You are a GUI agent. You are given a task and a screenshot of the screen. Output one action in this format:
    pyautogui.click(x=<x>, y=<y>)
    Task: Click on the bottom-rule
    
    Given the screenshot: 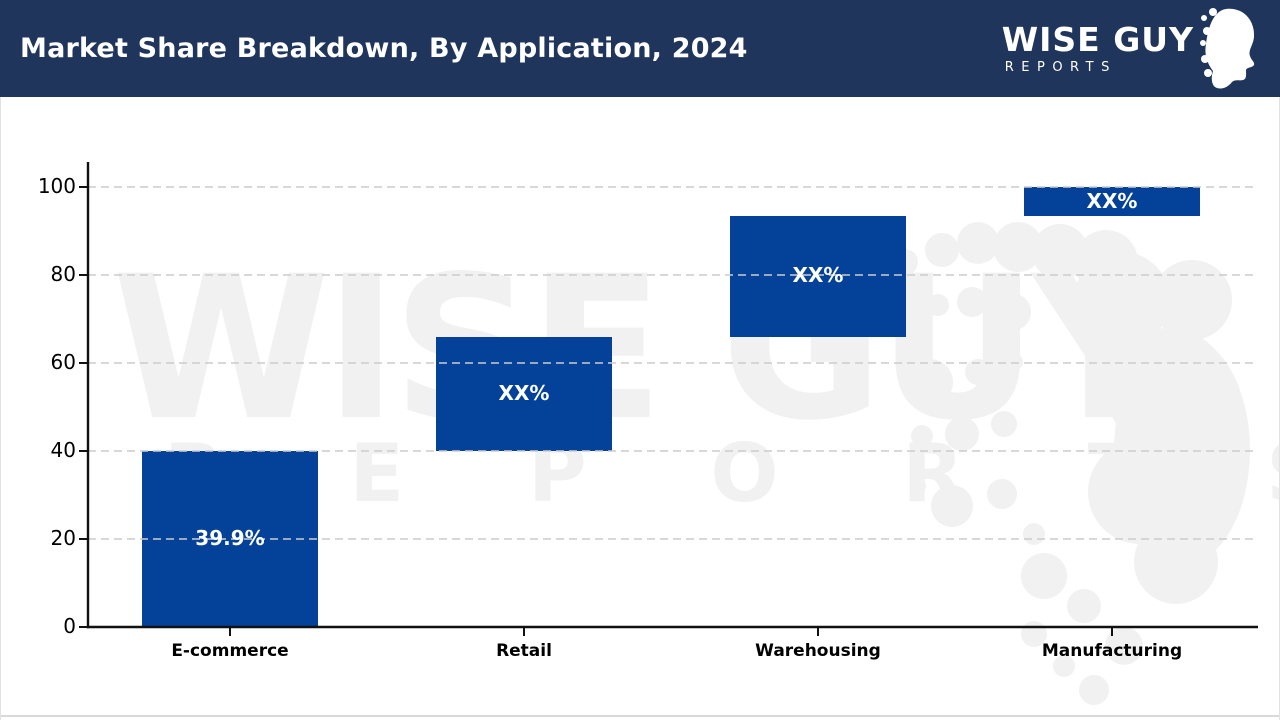 What is the action you would take?
    pyautogui.click(x=640, y=716)
    